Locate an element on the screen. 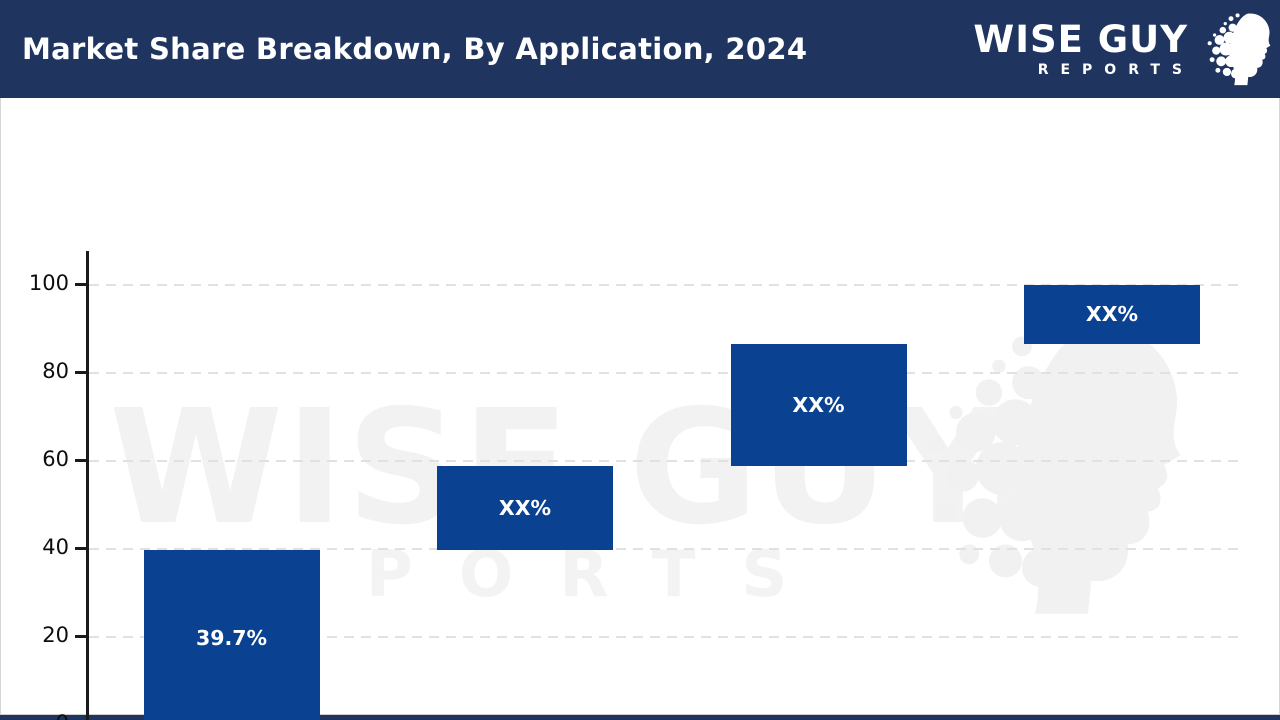 The width and height of the screenshot is (1280, 720). bar-power-generation: XX% is located at coordinates (1112, 314).